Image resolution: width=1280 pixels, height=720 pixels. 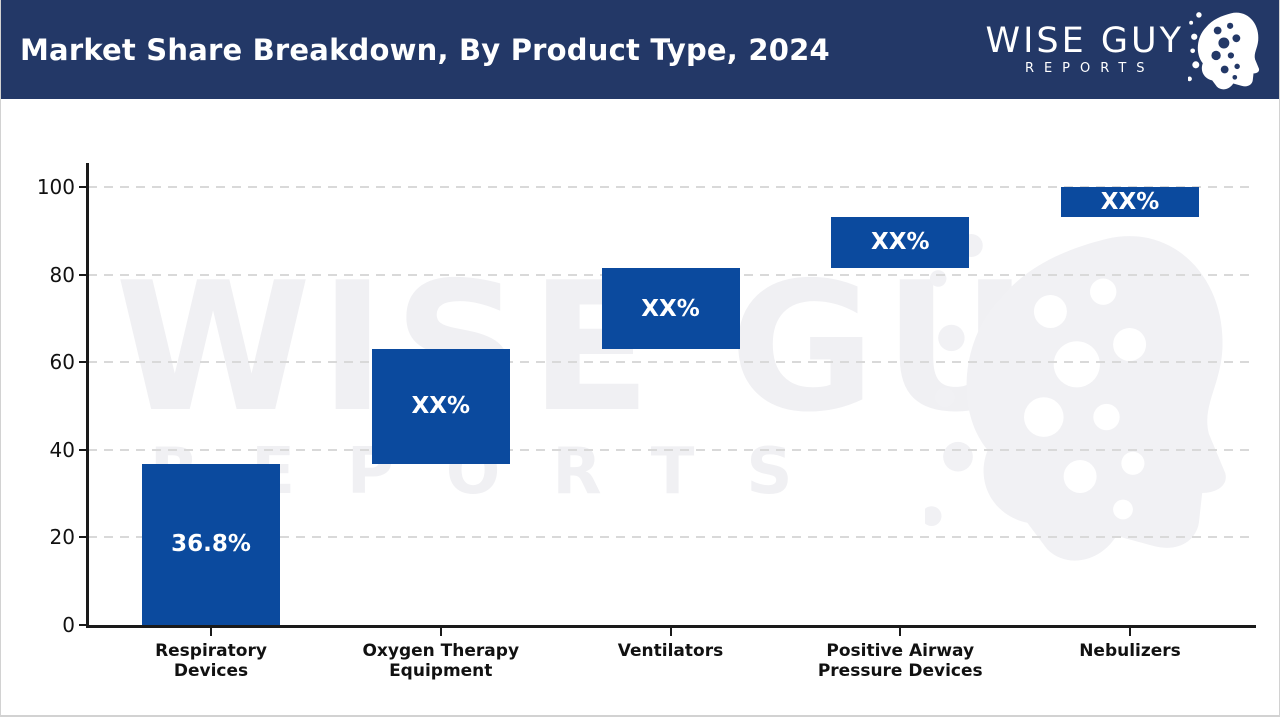 I want to click on category-label-line: Devices, so click(x=211, y=671).